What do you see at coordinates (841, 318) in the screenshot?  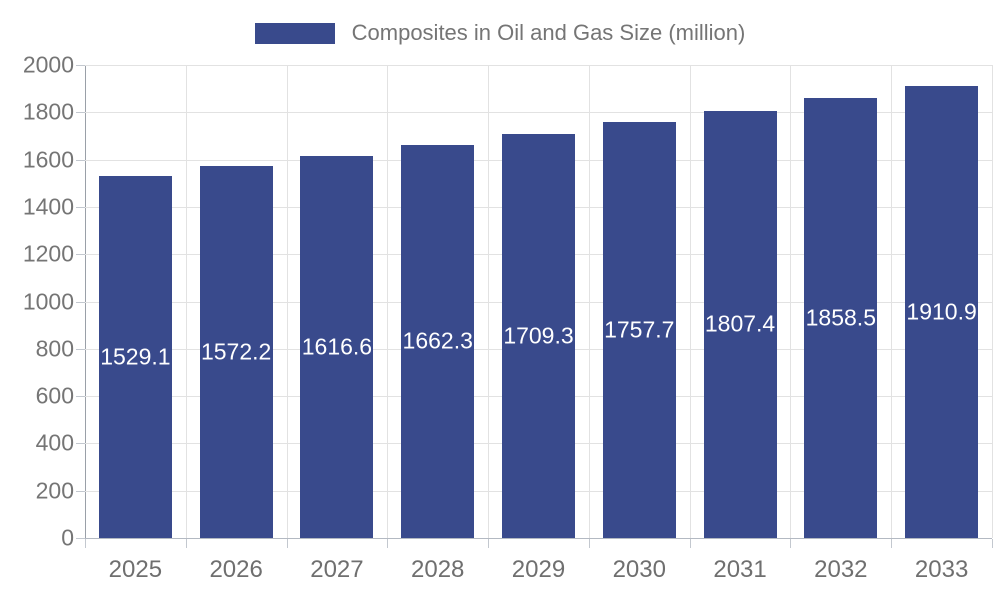 I see `bar-2032` at bounding box center [841, 318].